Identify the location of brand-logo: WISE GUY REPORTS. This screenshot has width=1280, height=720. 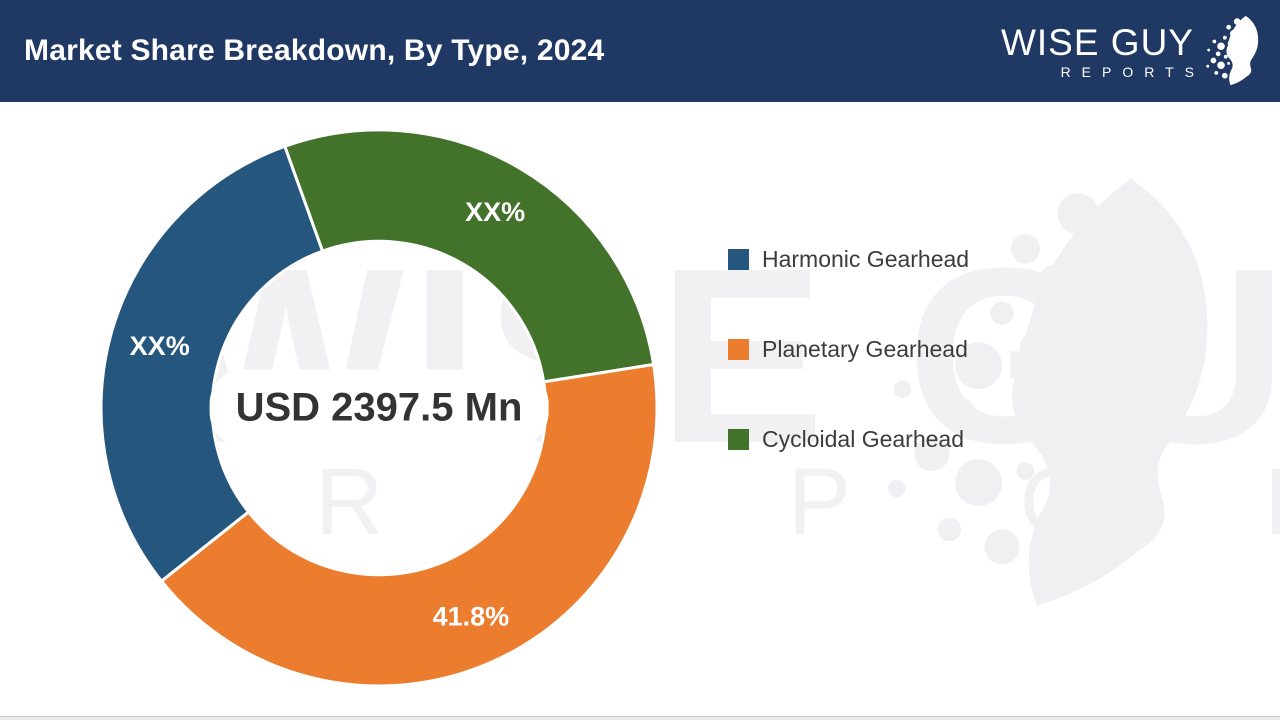
(1131, 51).